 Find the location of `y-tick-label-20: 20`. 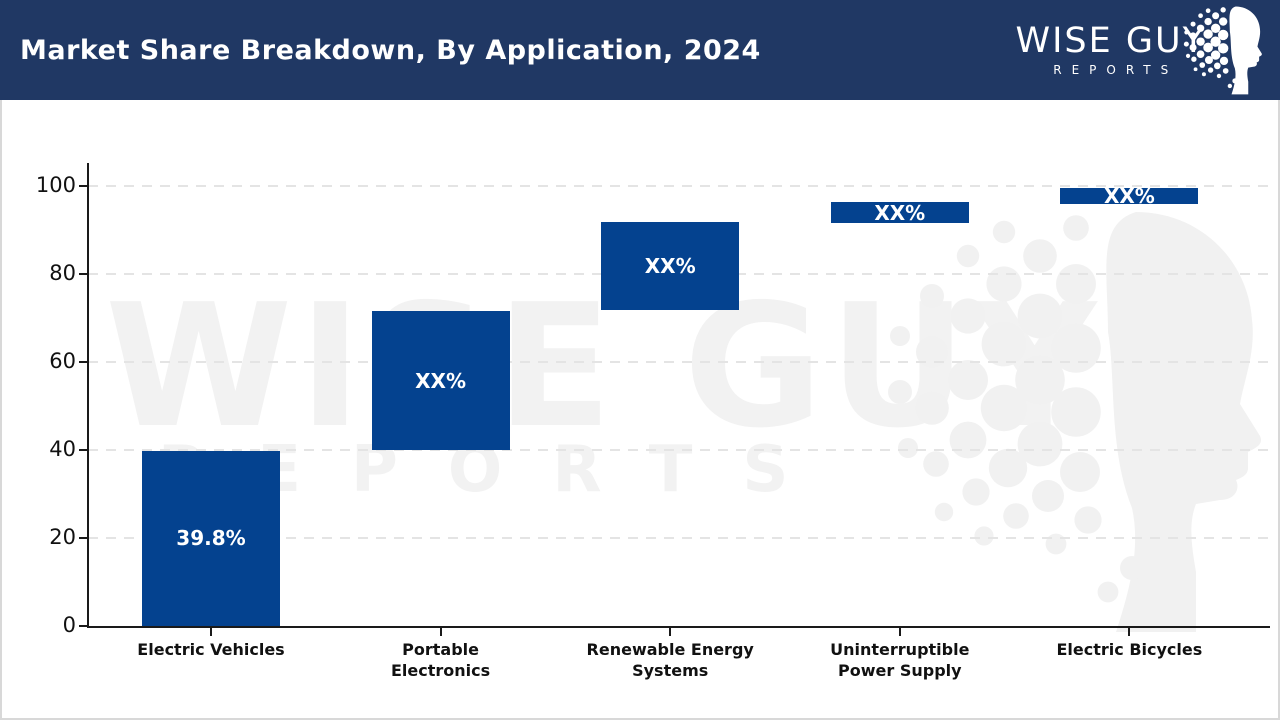

y-tick-label-20: 20 is located at coordinates (62, 537).